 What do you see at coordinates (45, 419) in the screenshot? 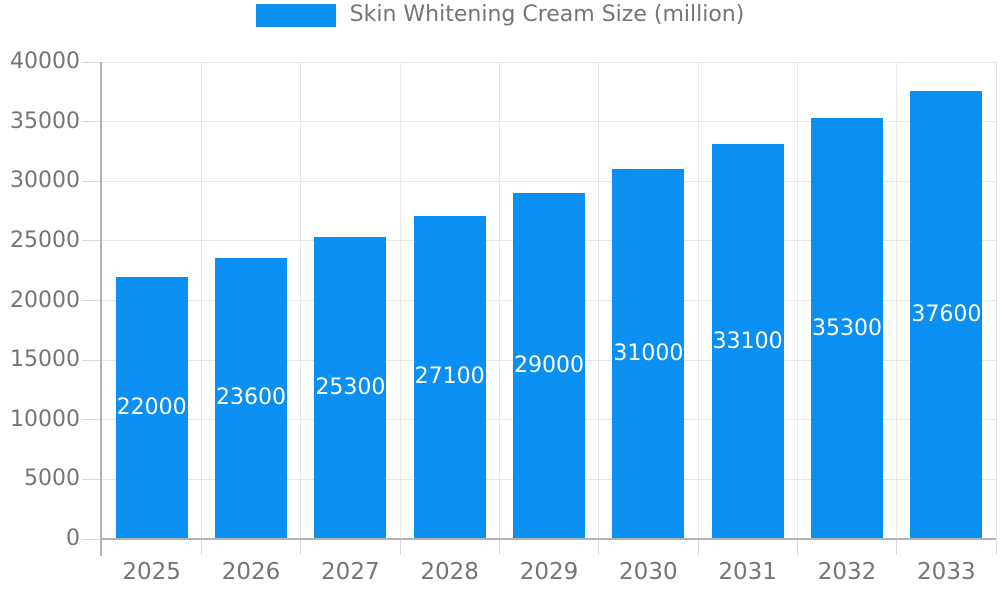
I see `y-axis-label: 10000` at bounding box center [45, 419].